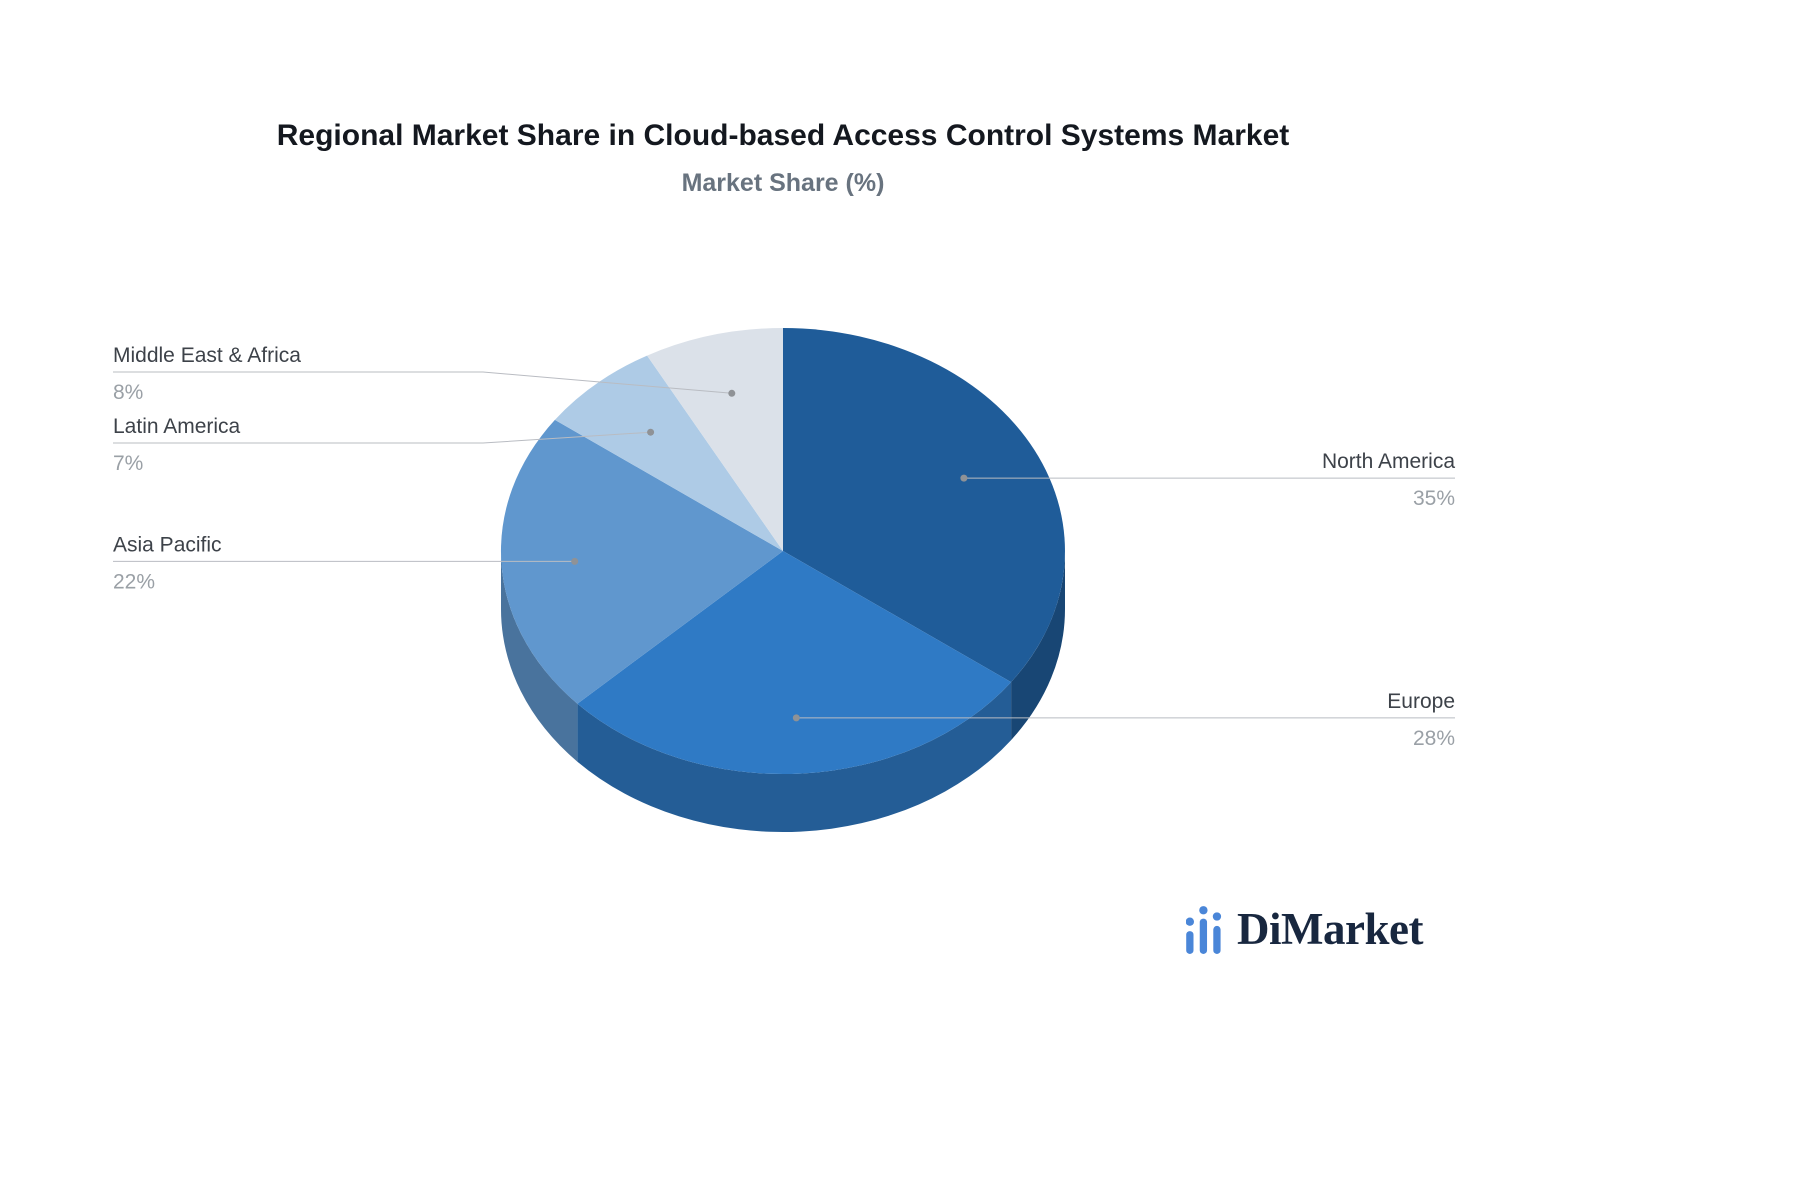 The image size is (1800, 1196). I want to click on slice-label-name: North America, so click(1388, 461).